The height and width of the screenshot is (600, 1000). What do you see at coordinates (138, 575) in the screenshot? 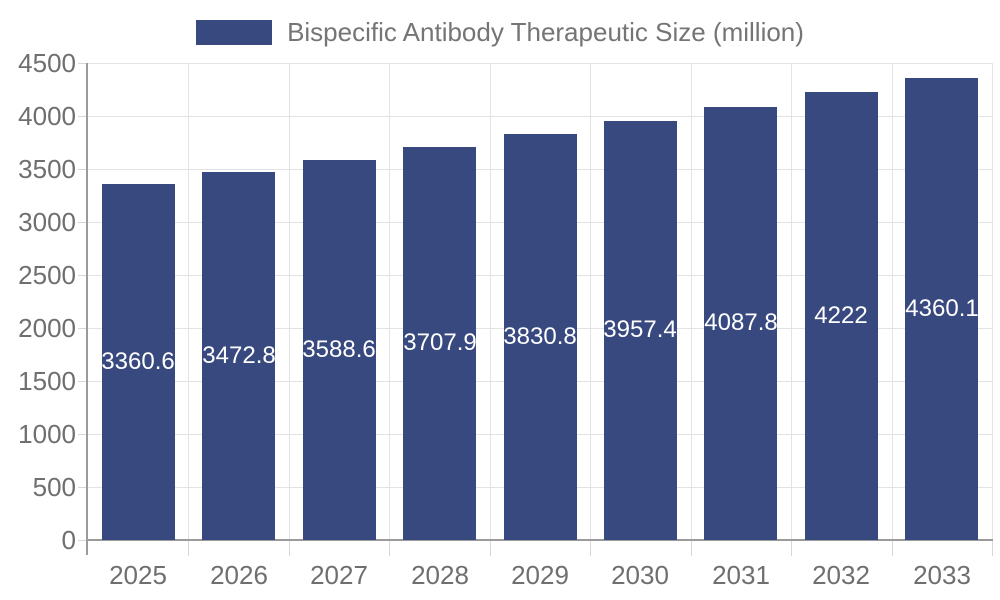
I see `x-axis-label: 2025` at bounding box center [138, 575].